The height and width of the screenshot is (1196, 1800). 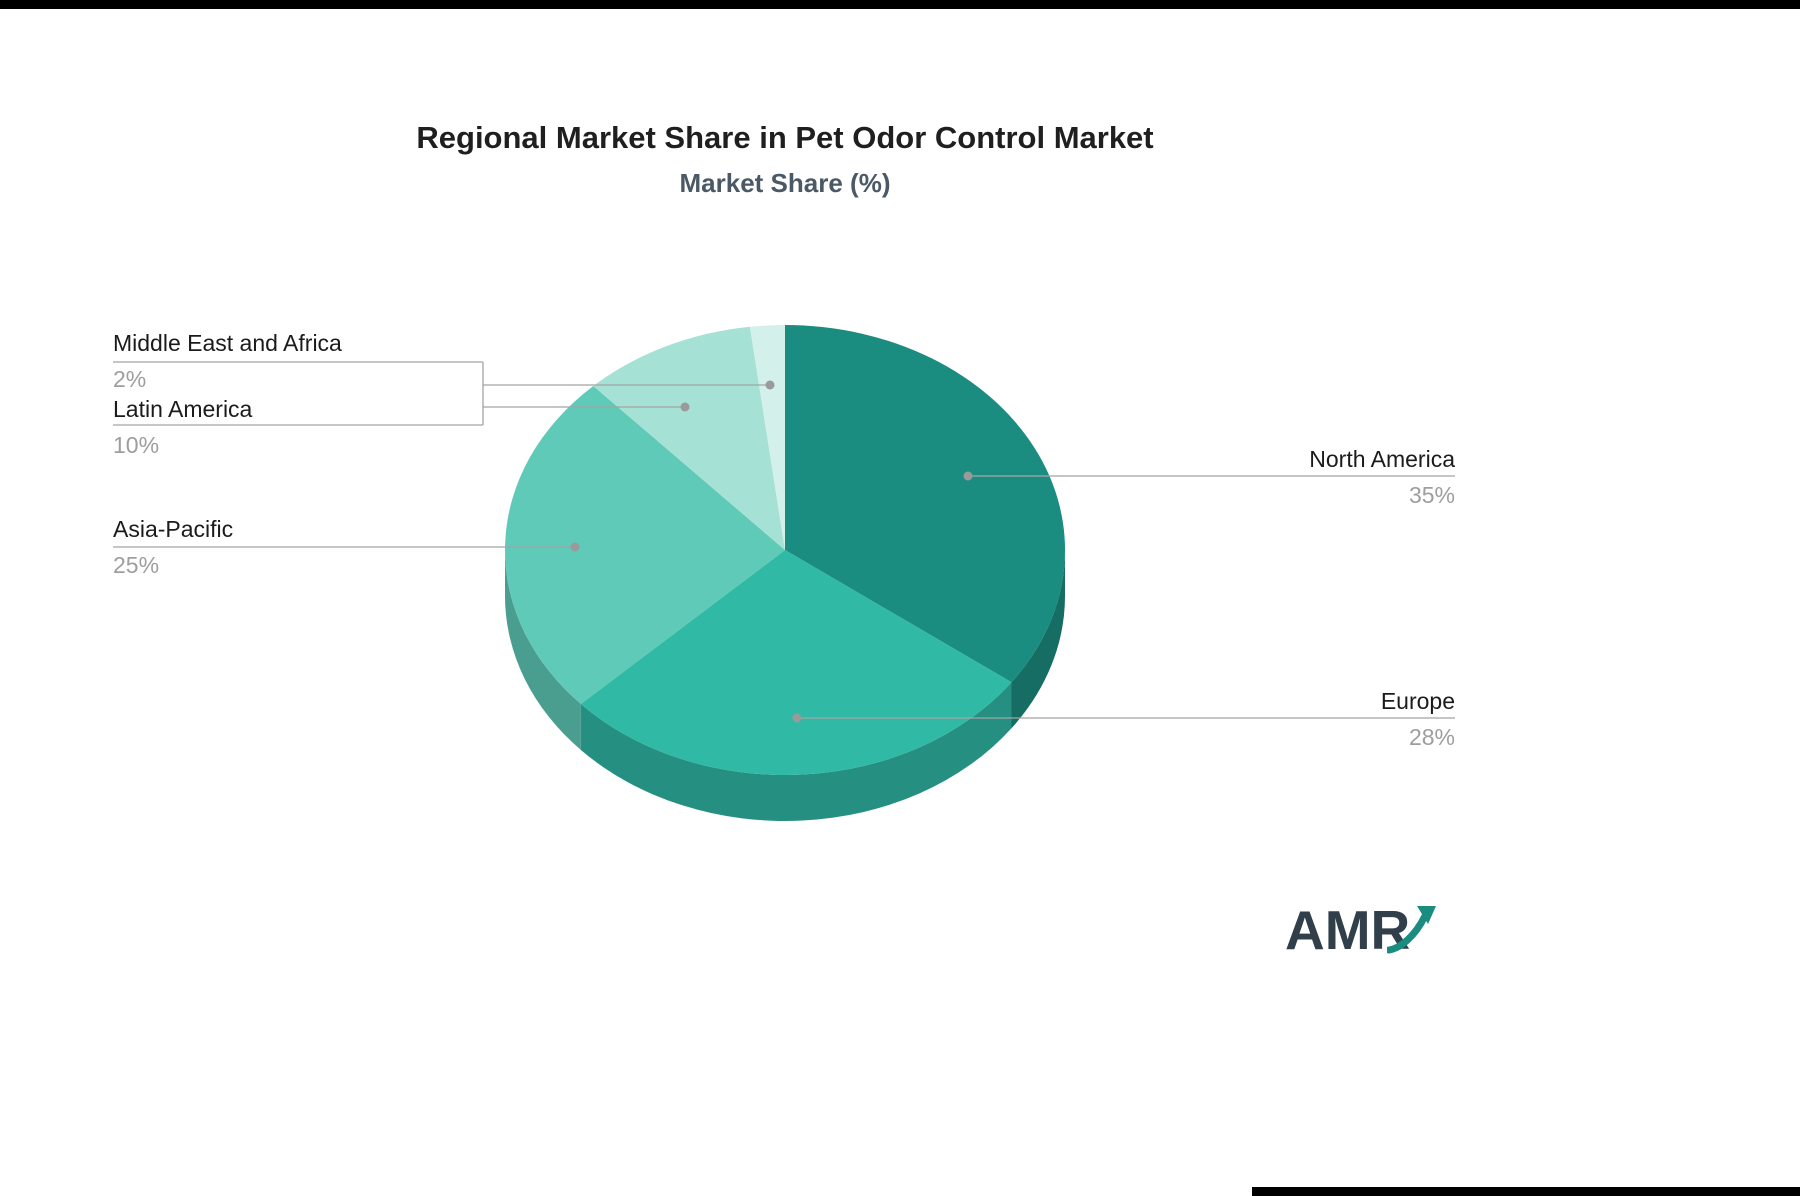 I want to click on label-europe: Europe 28%, so click(x=1418, y=719).